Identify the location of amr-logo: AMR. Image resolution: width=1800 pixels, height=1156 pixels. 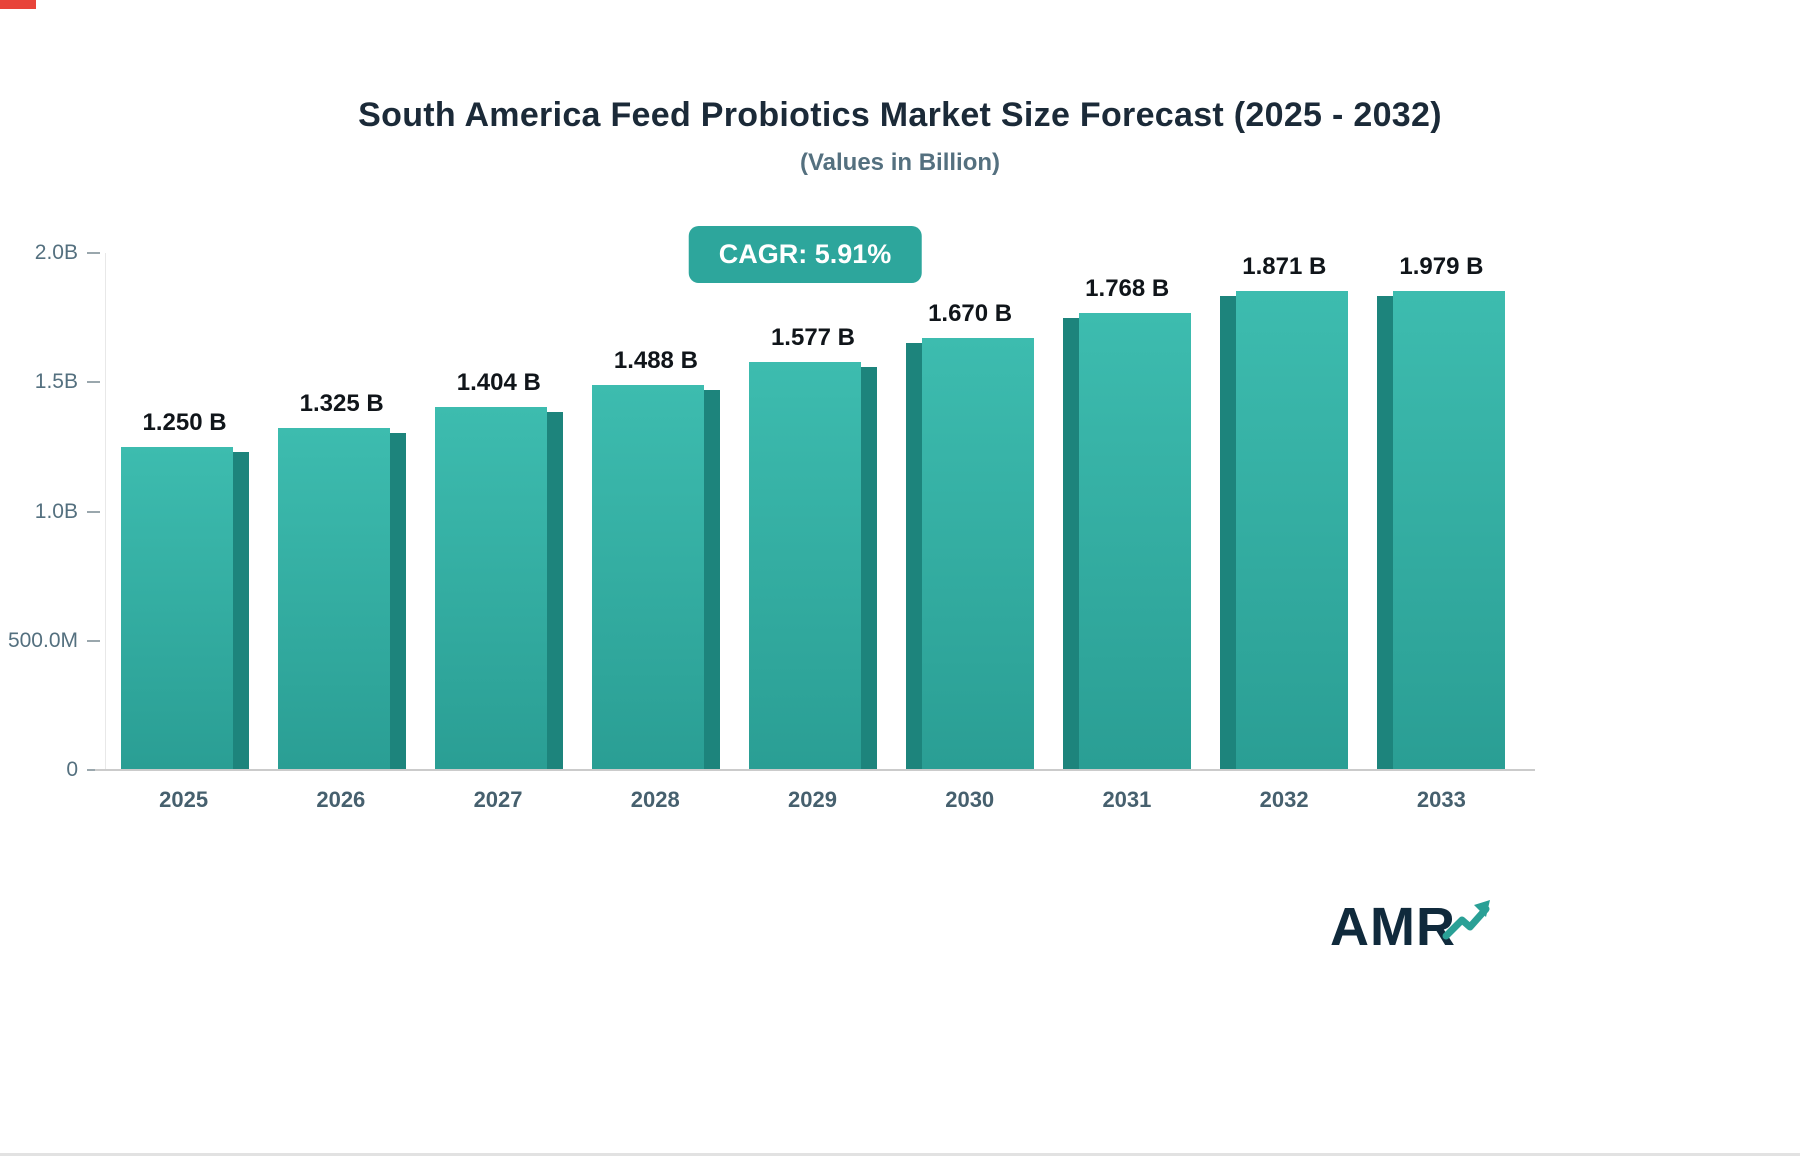
(1412, 927).